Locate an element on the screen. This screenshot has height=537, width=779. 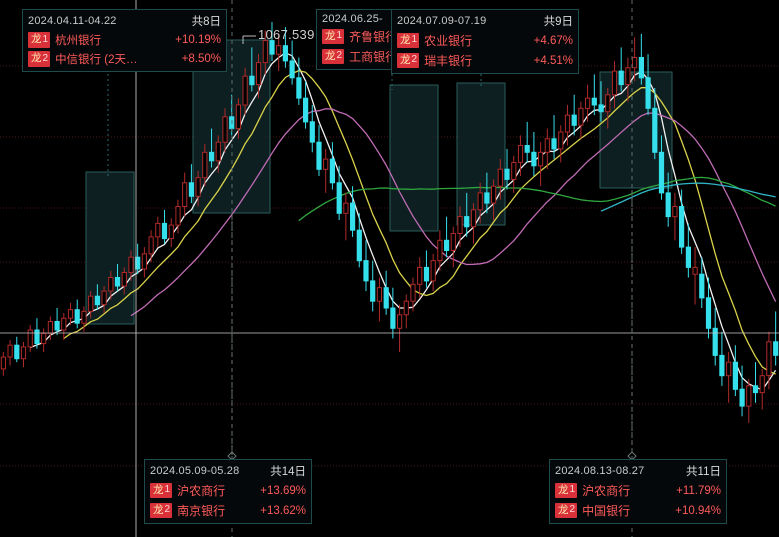
stock-name: 中国银行 is located at coordinates (606, 511).